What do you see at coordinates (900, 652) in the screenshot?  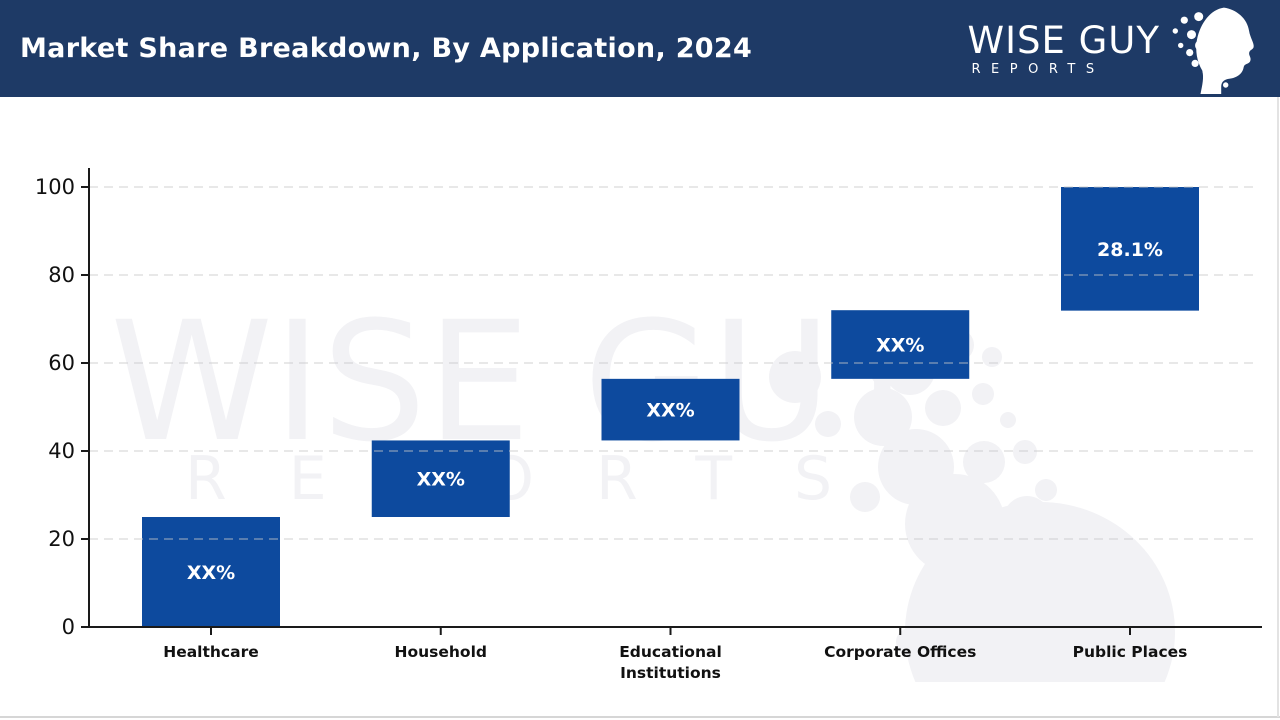 I see `x-tick-label: Corporate Offices` at bounding box center [900, 652].